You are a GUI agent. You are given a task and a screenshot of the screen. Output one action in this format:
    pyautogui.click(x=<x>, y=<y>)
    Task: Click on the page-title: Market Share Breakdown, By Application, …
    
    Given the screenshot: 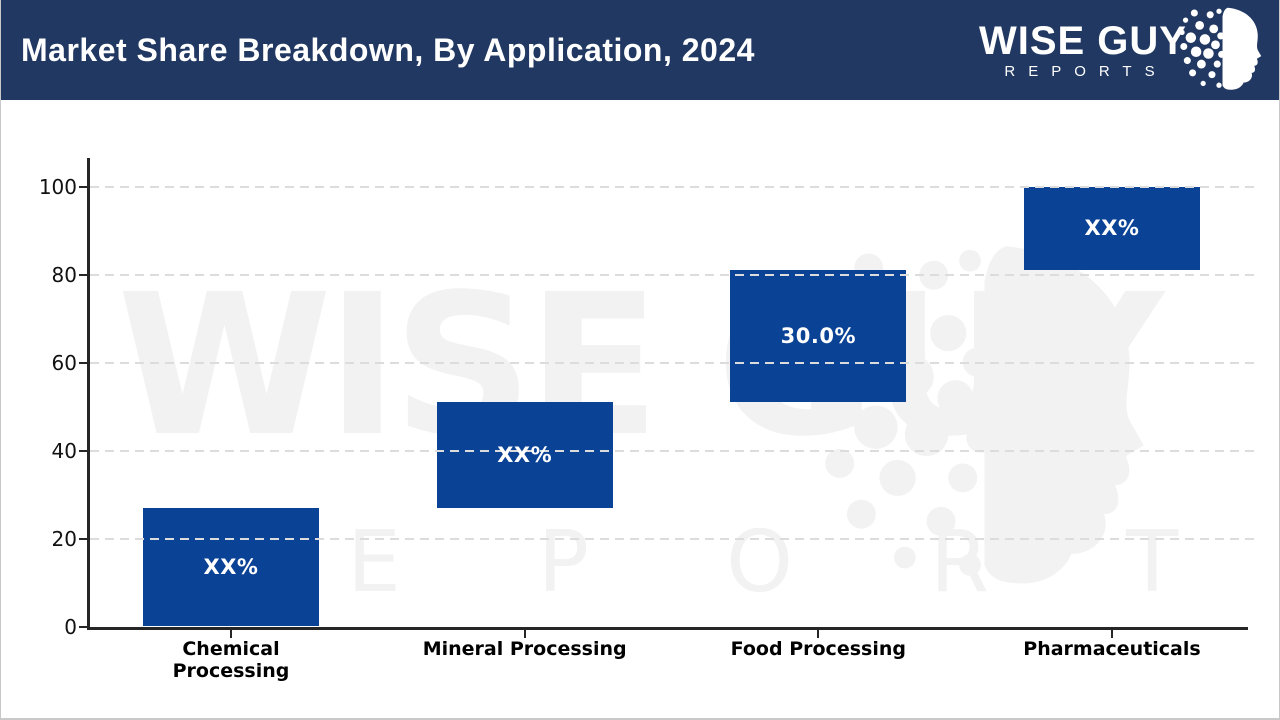 What is the action you would take?
    pyautogui.click(x=388, y=49)
    